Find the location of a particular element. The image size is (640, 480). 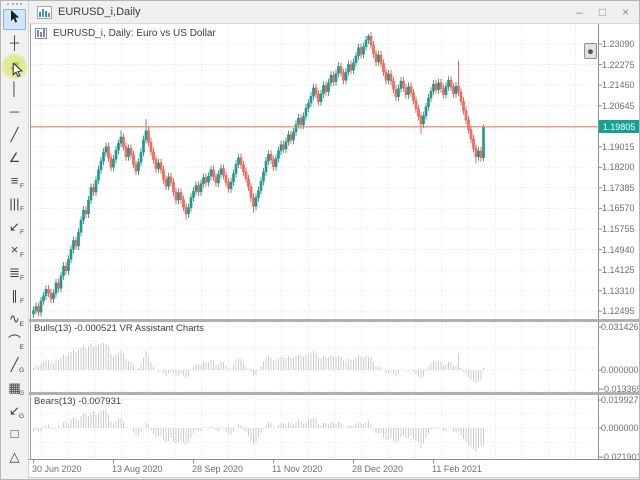

expert-advisor-icon: ☻ is located at coordinates (590, 51).